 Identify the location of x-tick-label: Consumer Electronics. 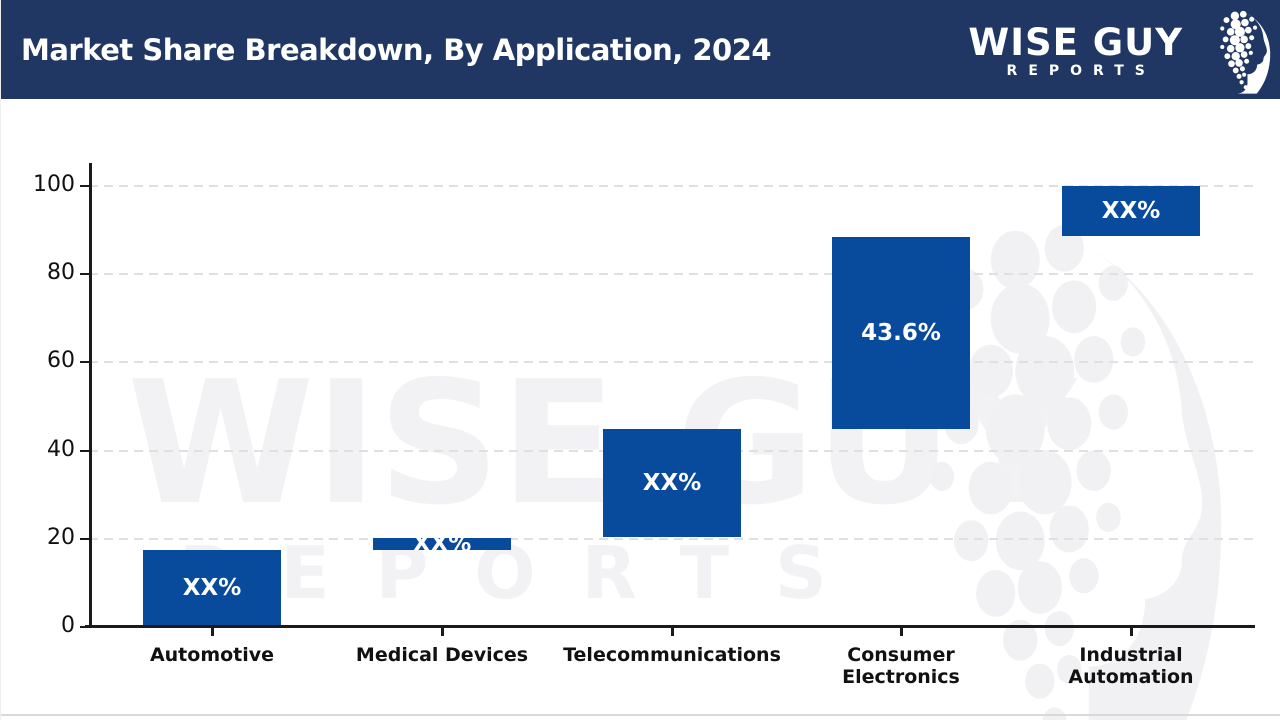
(901, 666).